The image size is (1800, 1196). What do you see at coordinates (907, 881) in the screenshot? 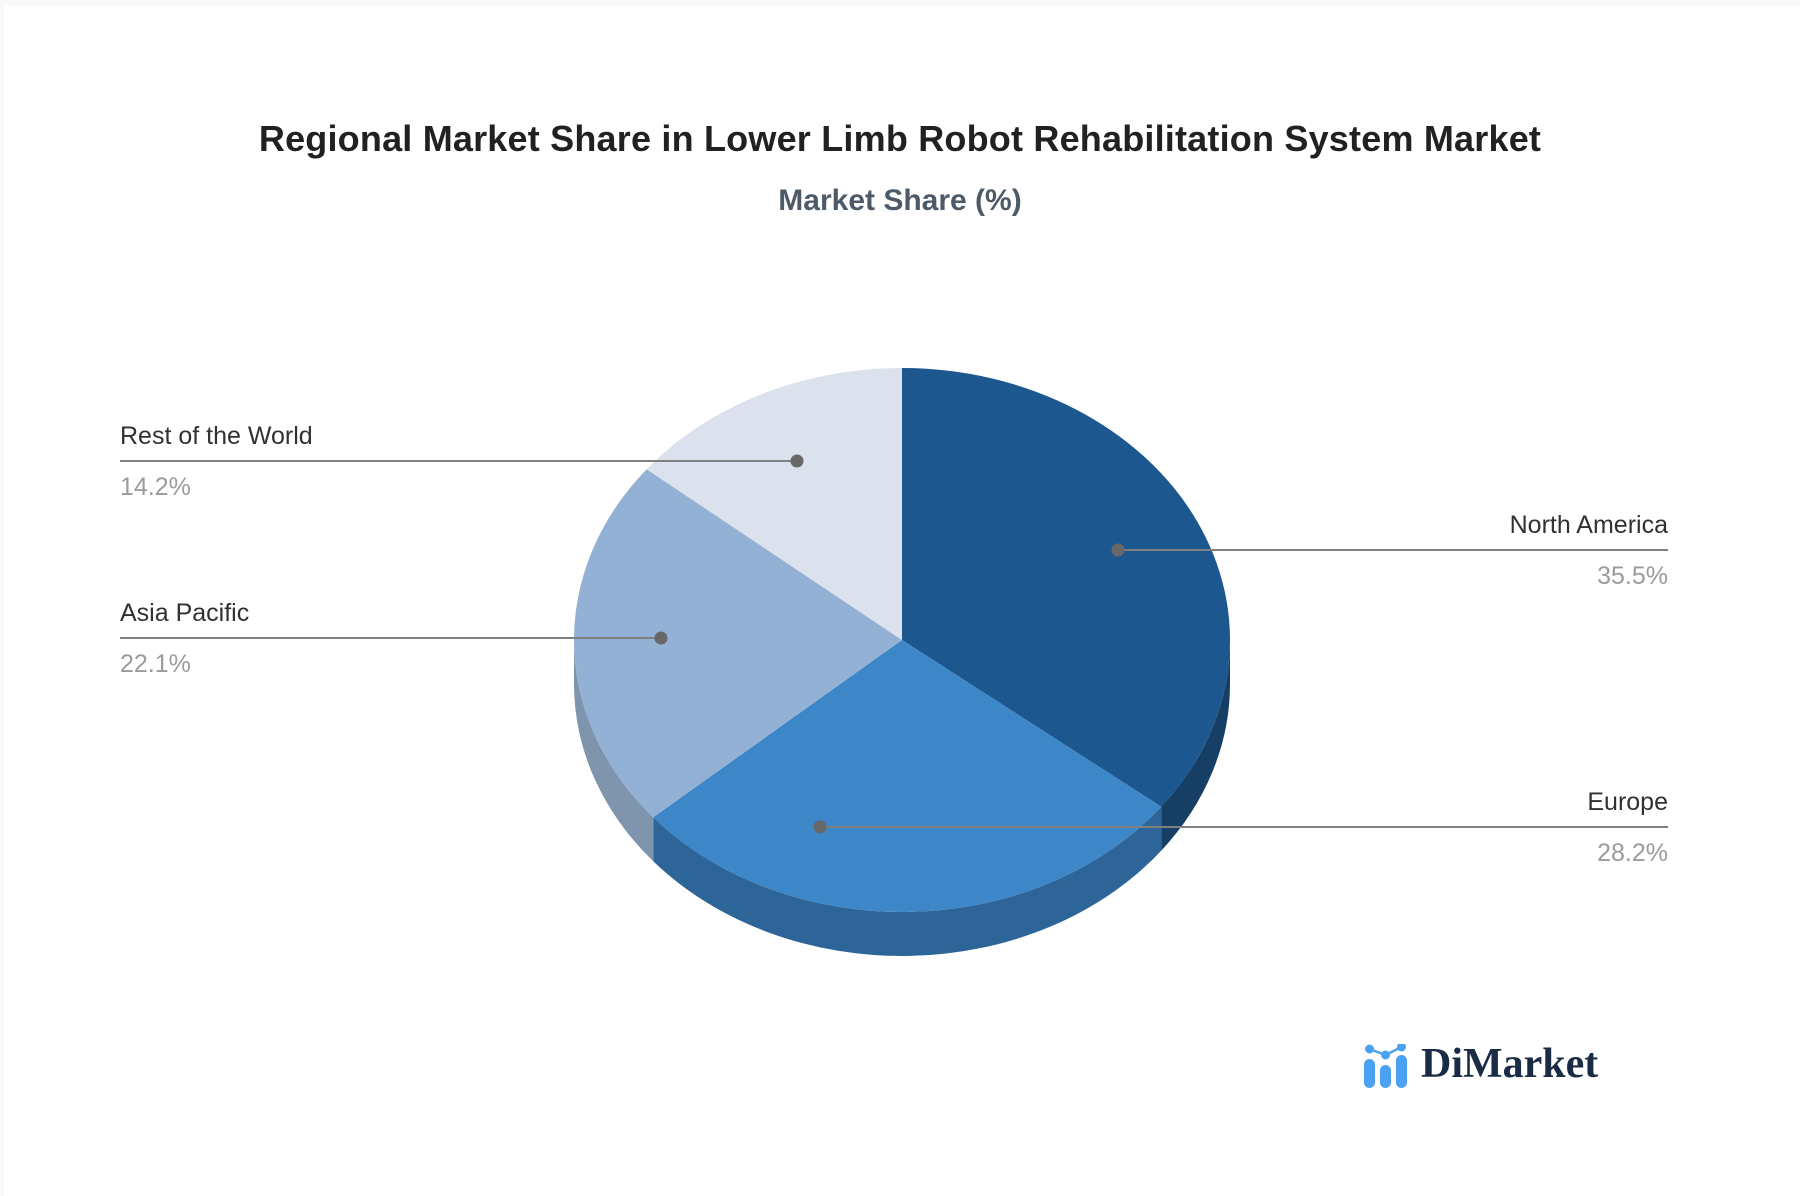
I see `pie-slice-side-europe` at bounding box center [907, 881].